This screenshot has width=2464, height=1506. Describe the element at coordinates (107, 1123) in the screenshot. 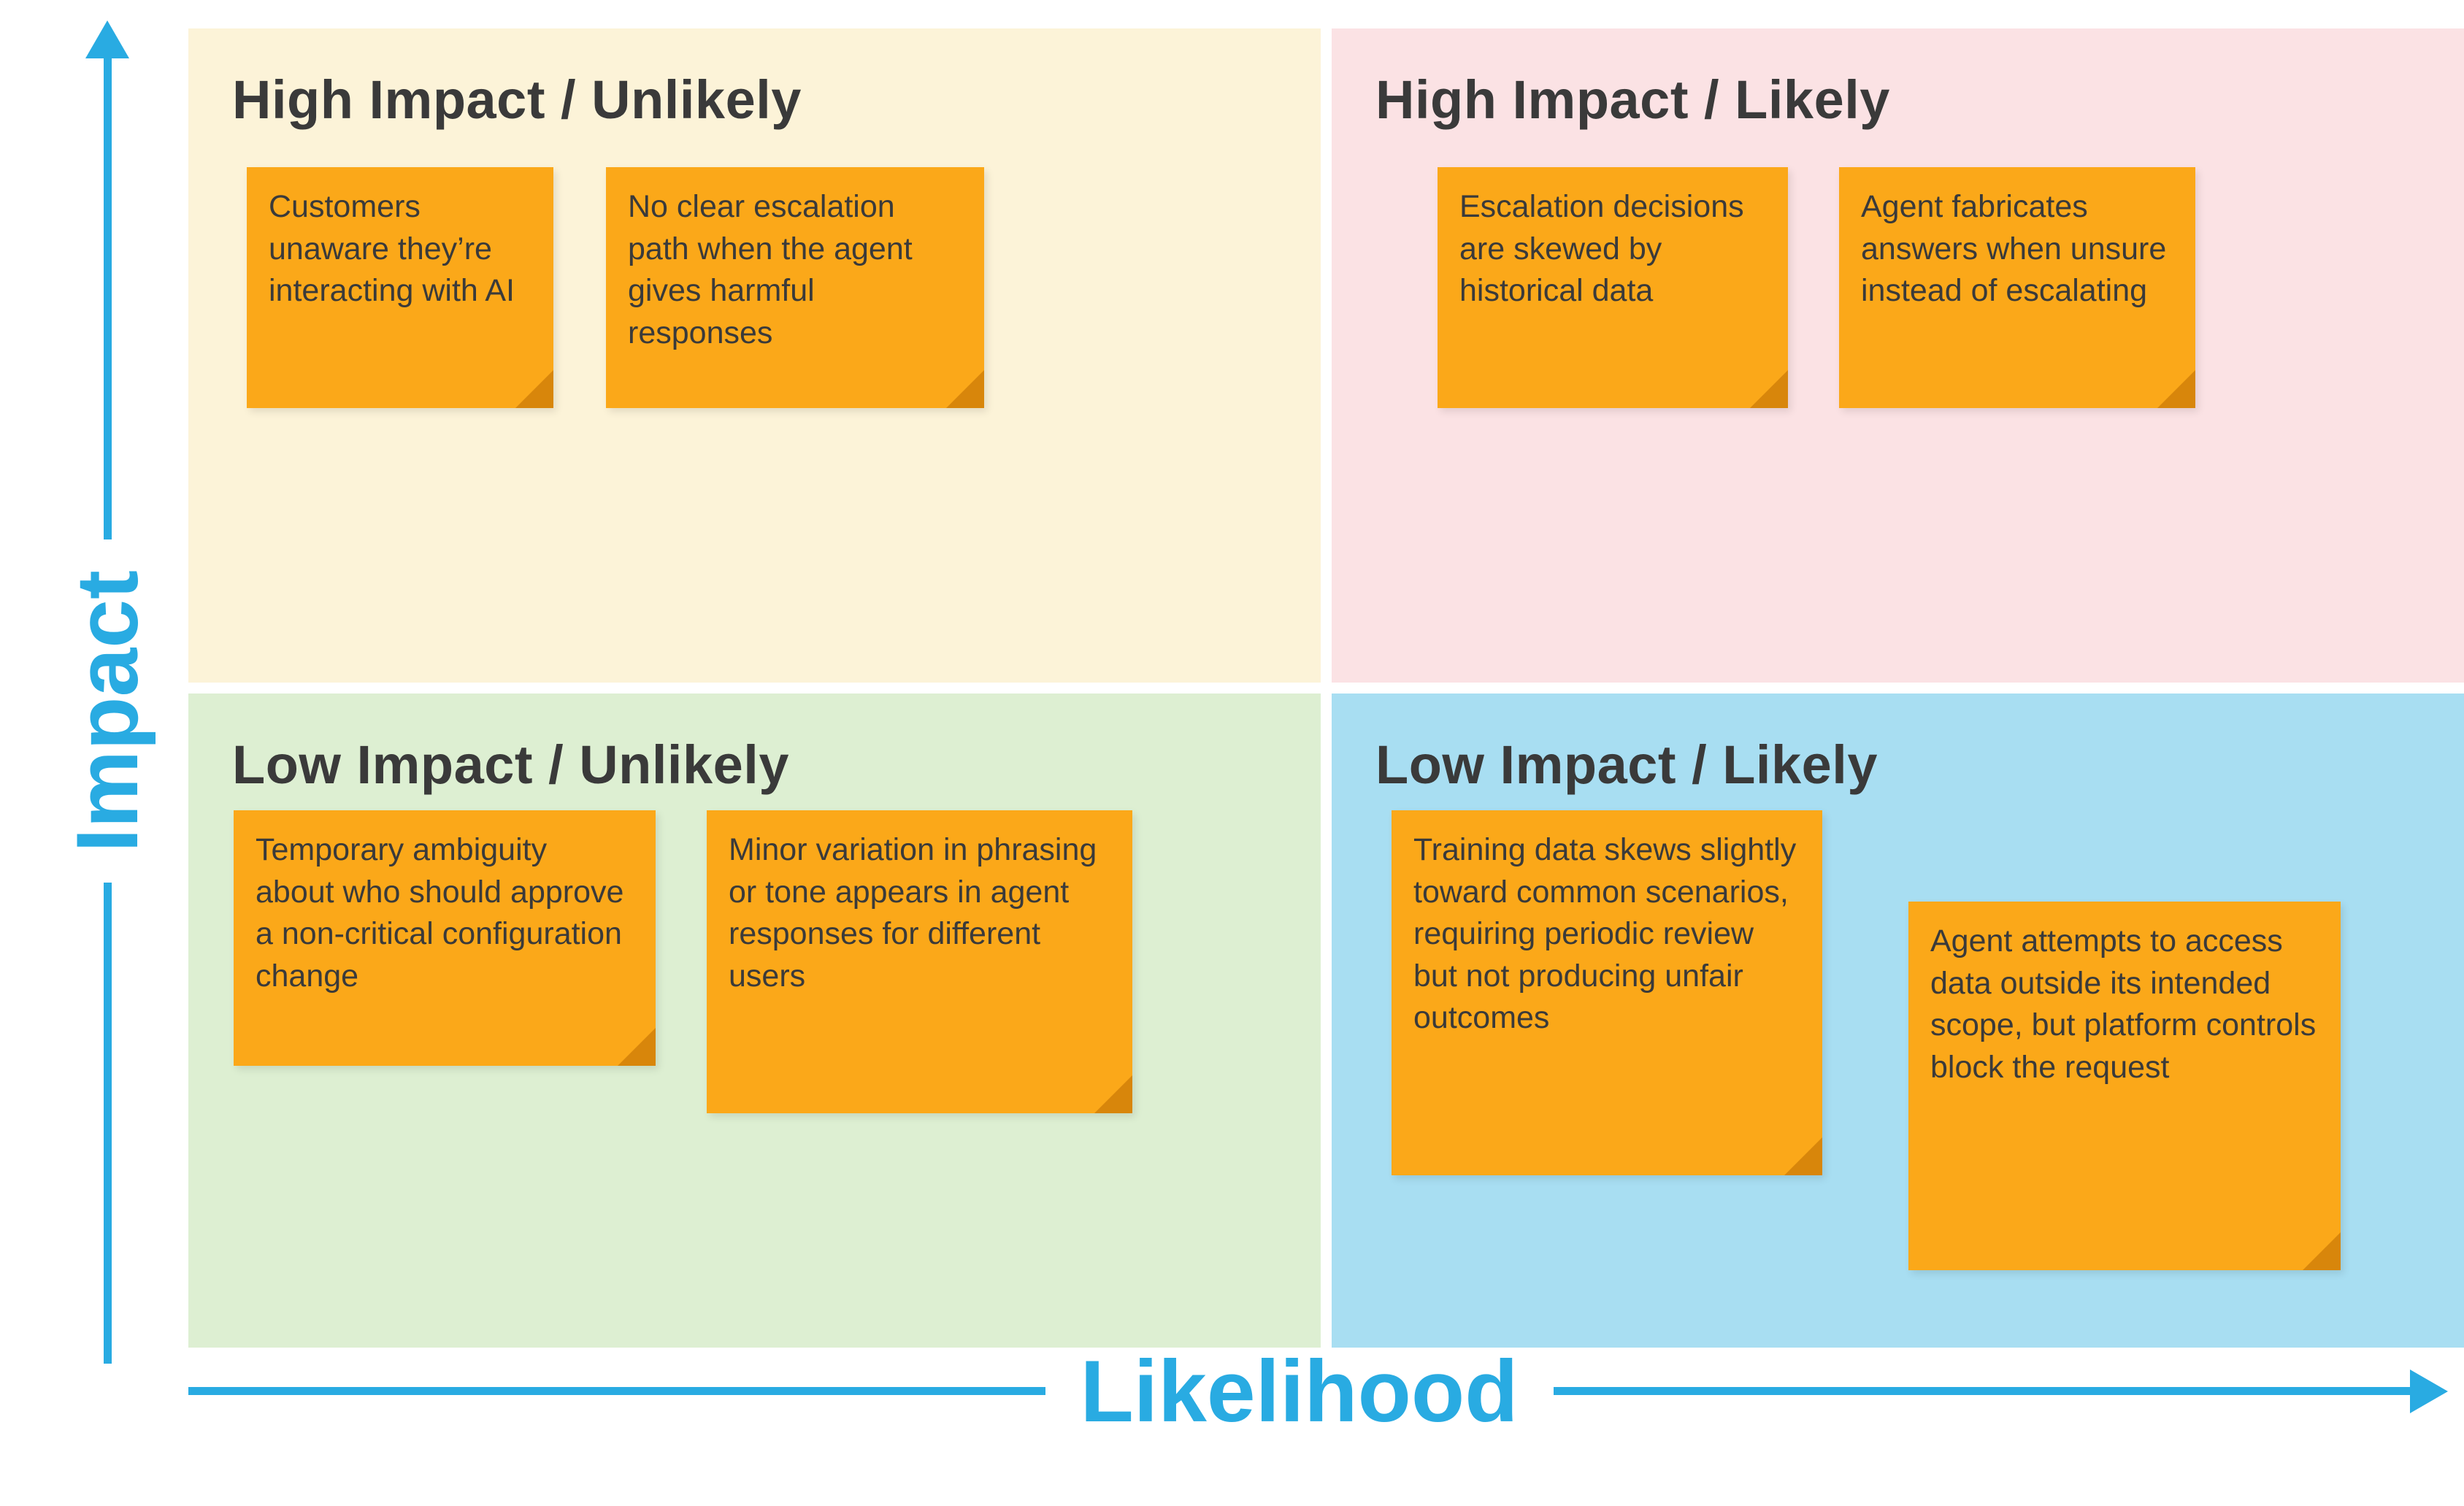

I see `y-axis-line-lower` at that location.